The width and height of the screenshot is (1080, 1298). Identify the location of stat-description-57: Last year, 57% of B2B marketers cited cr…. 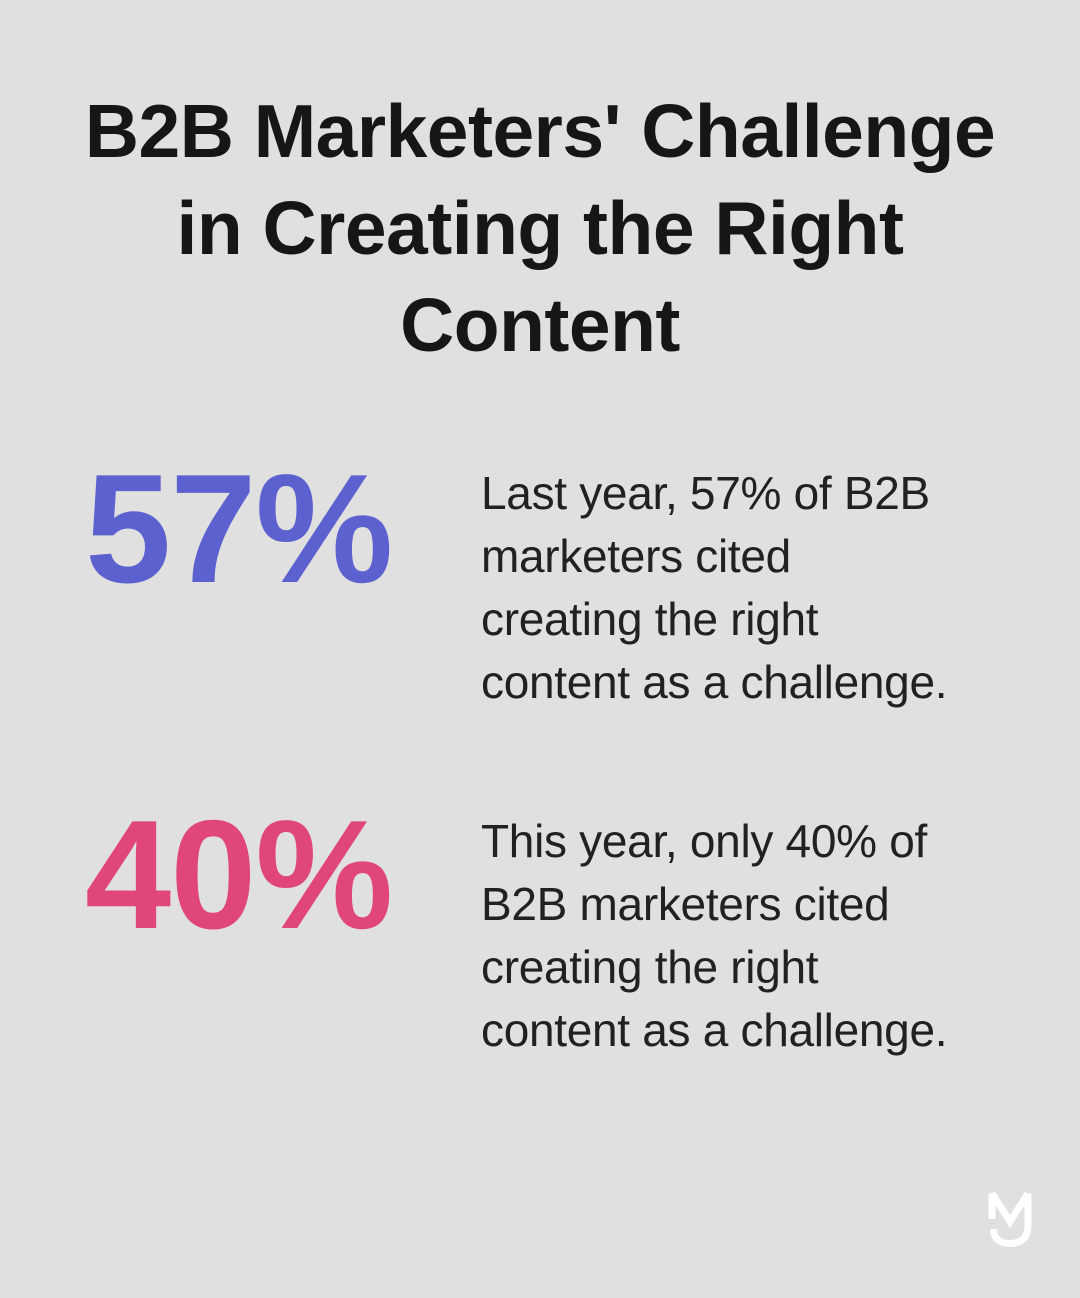
(714, 587).